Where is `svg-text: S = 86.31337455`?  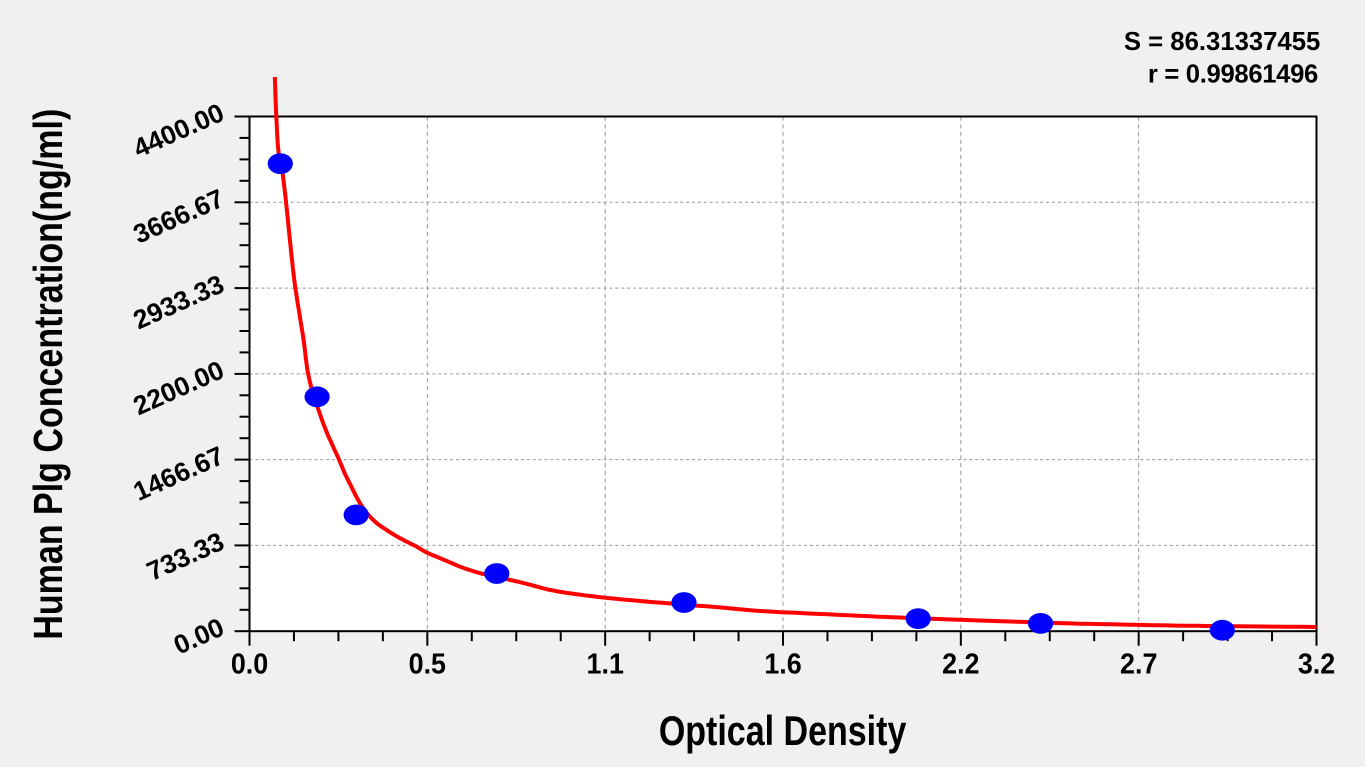
svg-text: S = 86.31337455 is located at coordinates (1222, 42).